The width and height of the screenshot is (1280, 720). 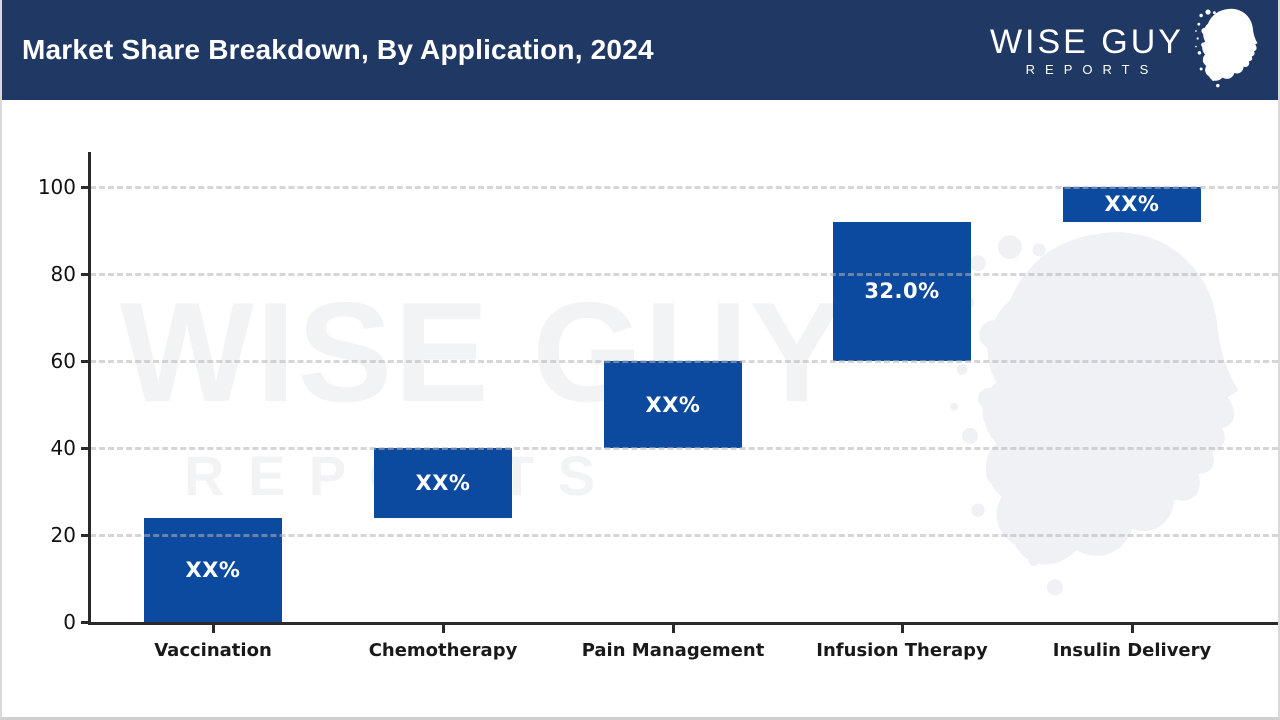 I want to click on y-tick-label-0: 0, so click(x=69, y=622).